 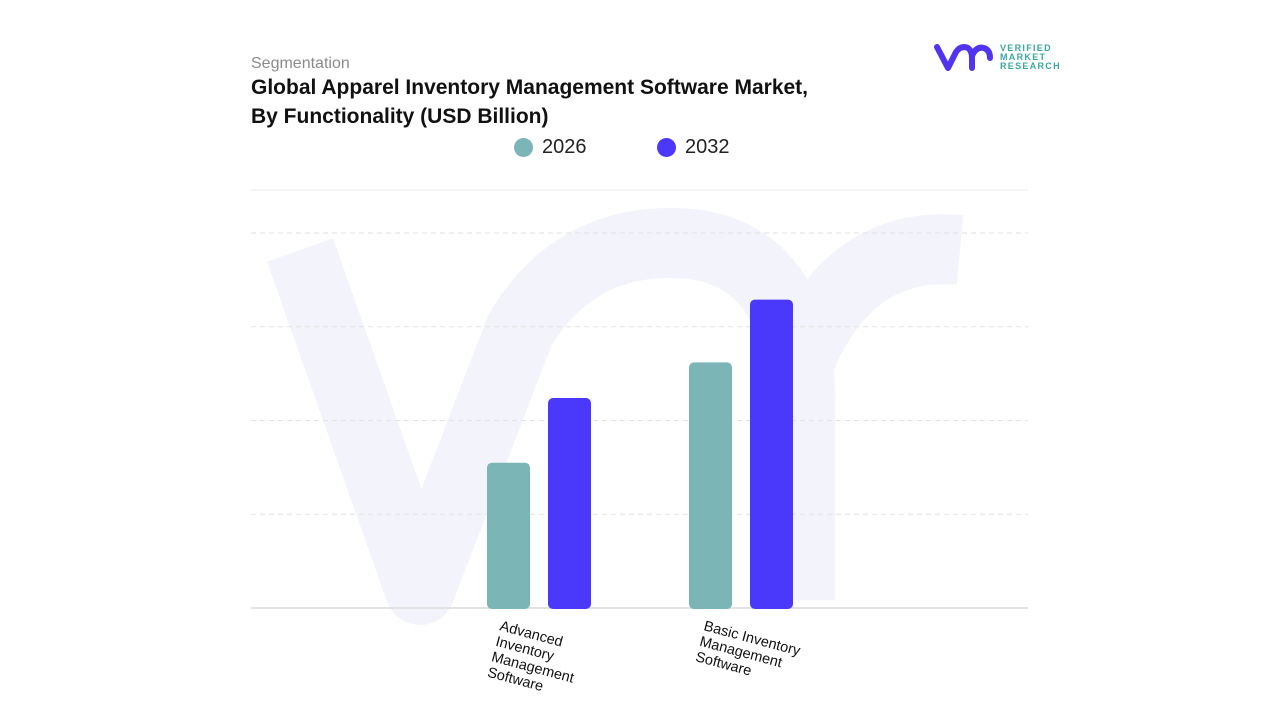 I want to click on legend-label: 2032, so click(x=707, y=147).